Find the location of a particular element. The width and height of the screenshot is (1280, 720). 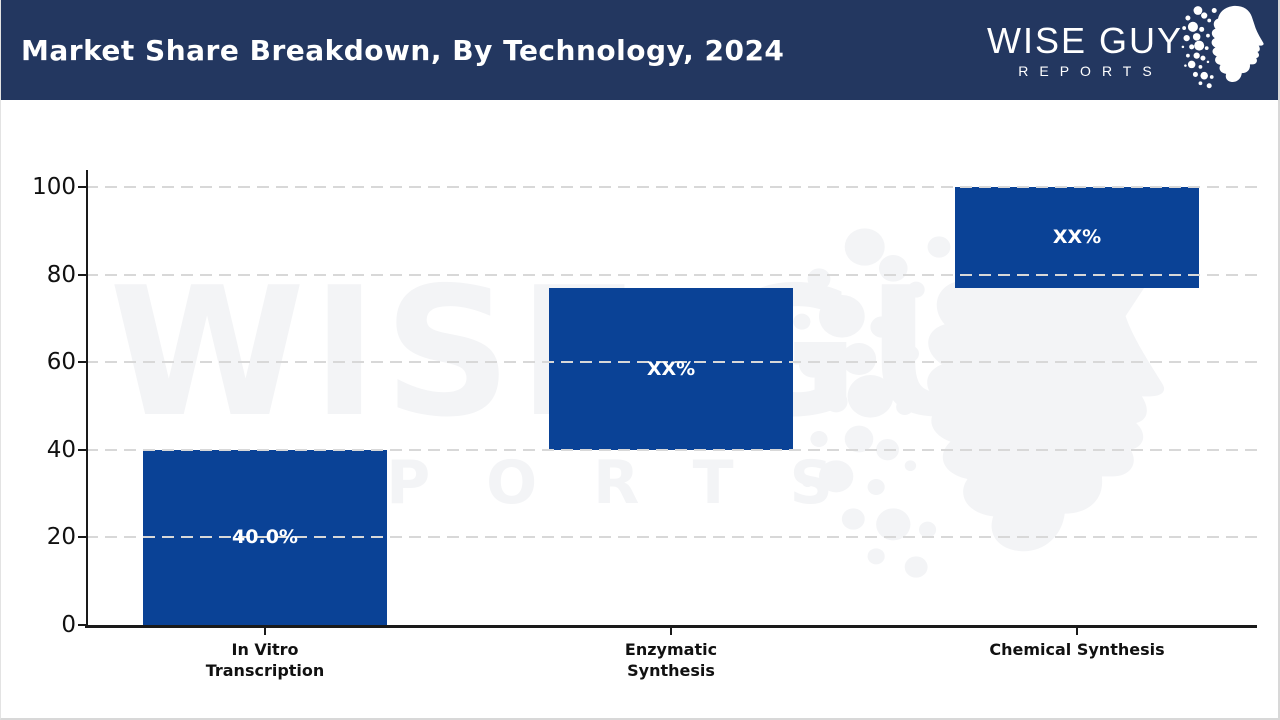

y-tick-label: 40 is located at coordinates (61, 449).